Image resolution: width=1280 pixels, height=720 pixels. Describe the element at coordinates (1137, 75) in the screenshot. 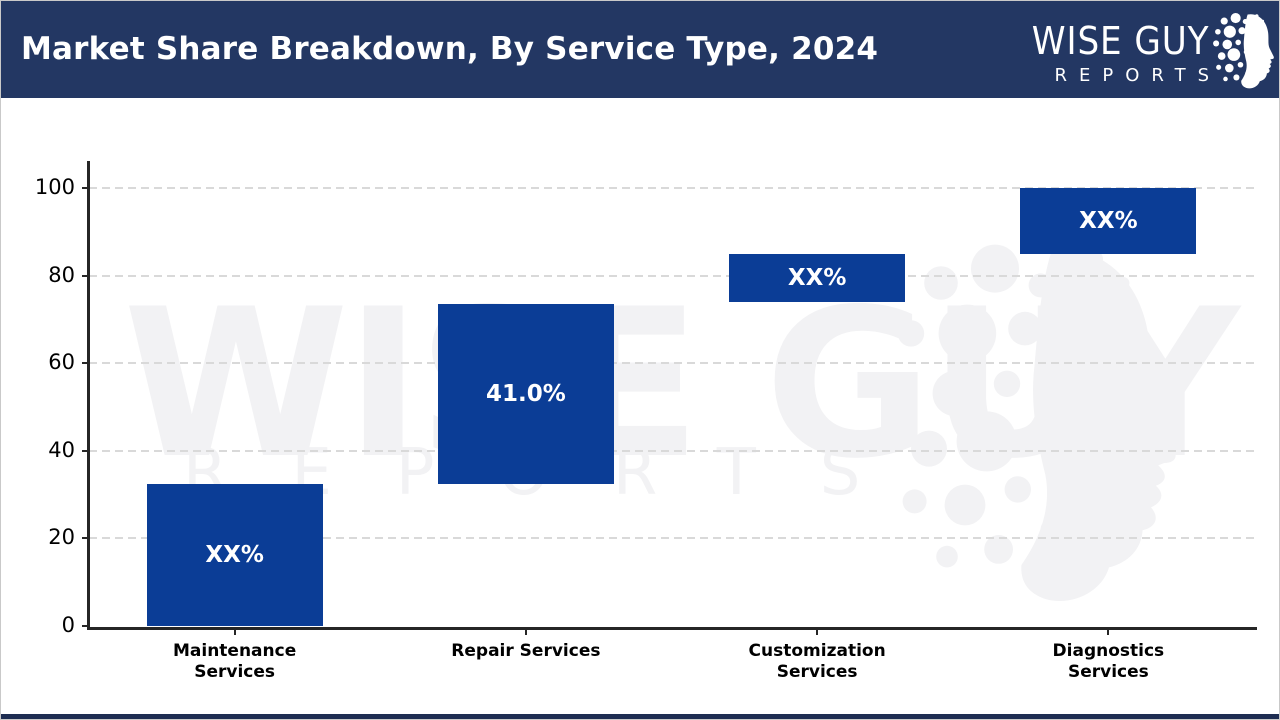

I see `logo-subtext: REPORTS` at that location.